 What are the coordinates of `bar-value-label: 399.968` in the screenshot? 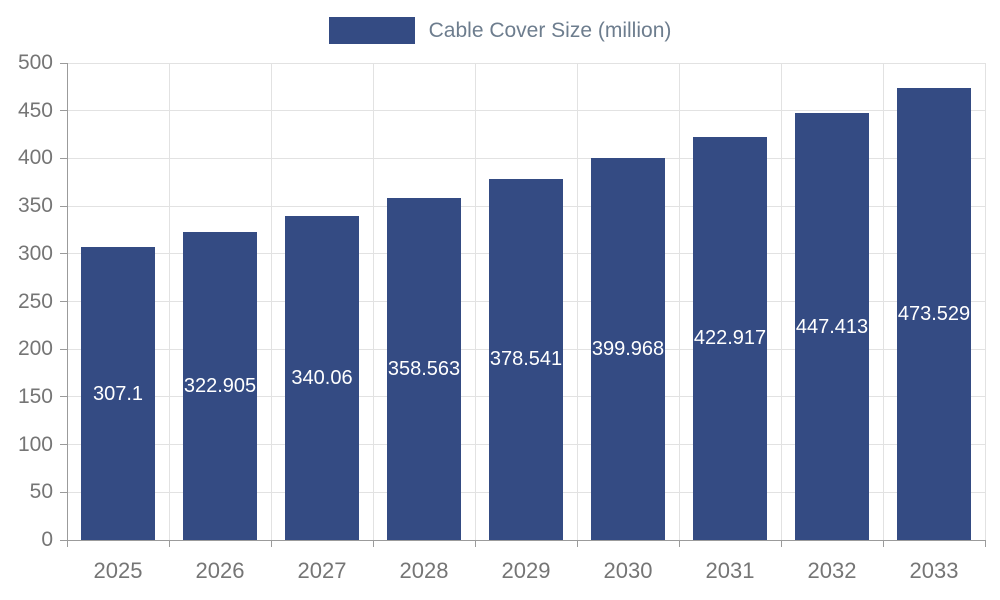 It's located at (628, 349).